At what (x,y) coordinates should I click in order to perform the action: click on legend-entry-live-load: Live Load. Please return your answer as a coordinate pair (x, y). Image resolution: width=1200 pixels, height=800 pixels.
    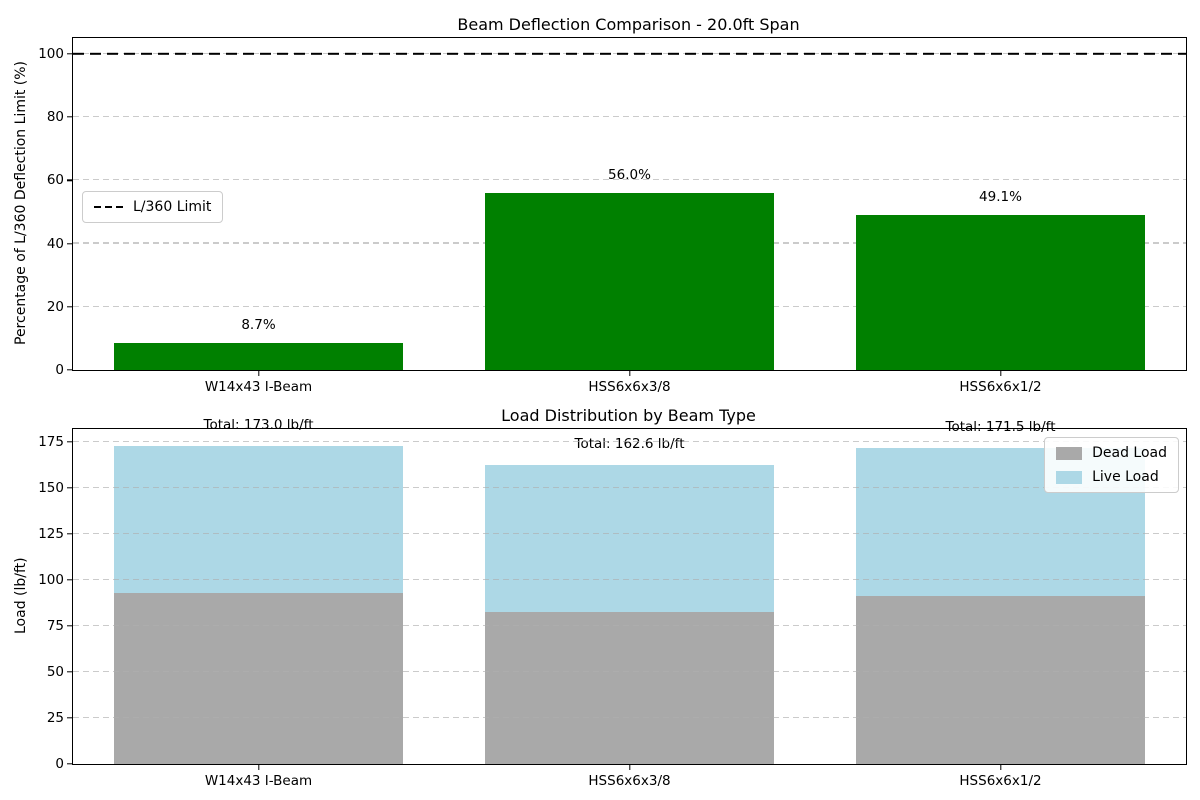
    Looking at the image, I should click on (1111, 477).